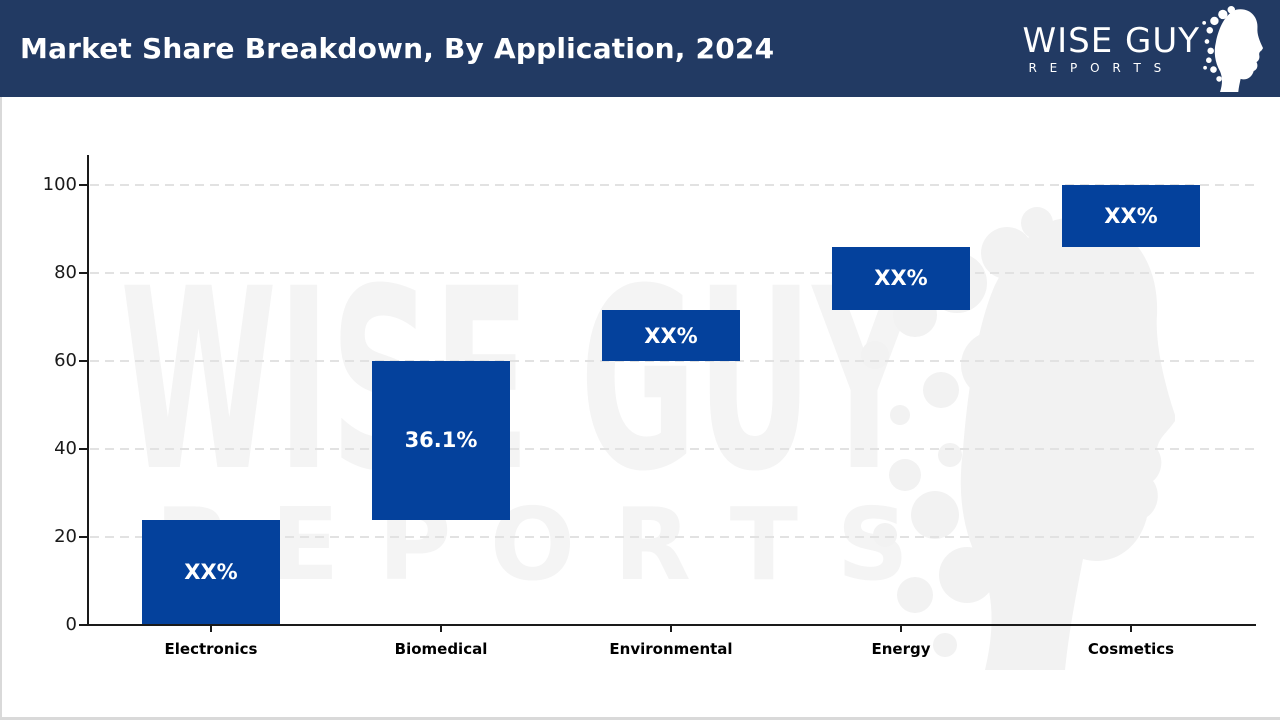 This screenshot has width=1280, height=720. I want to click on page-border-left, so click(1, 408).